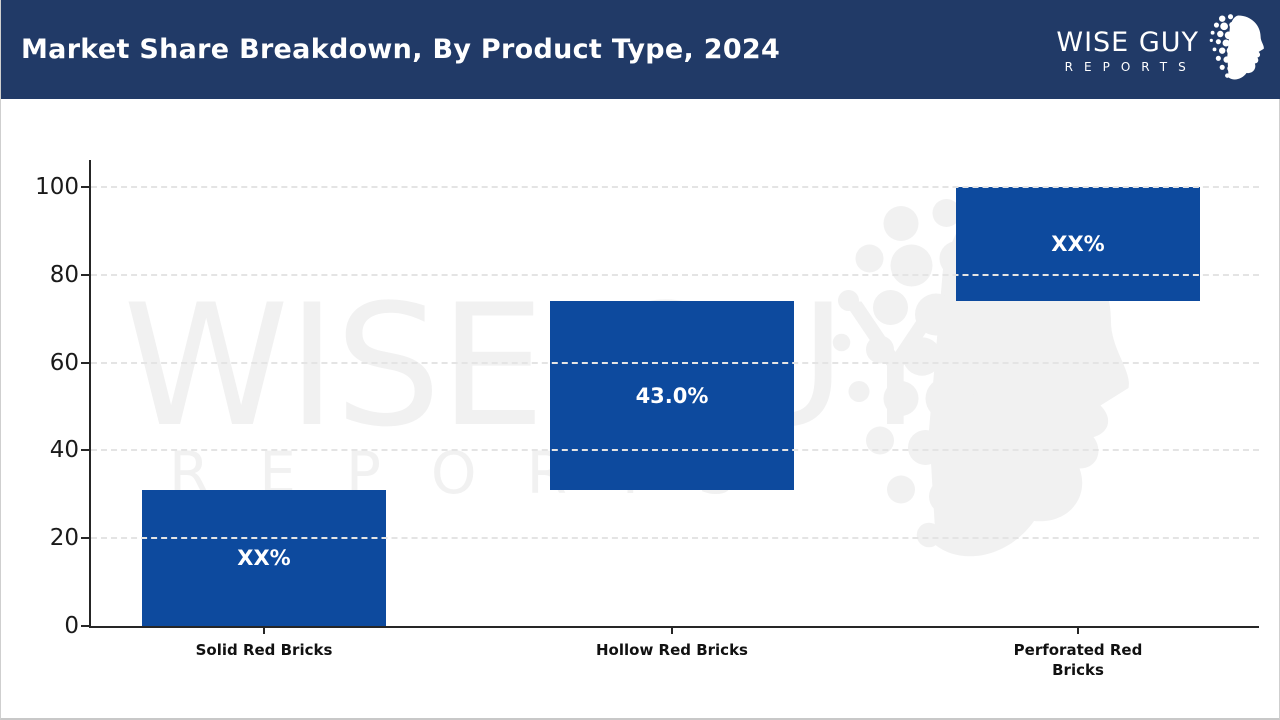  What do you see at coordinates (674, 627) in the screenshot?
I see `x-axis-line` at bounding box center [674, 627].